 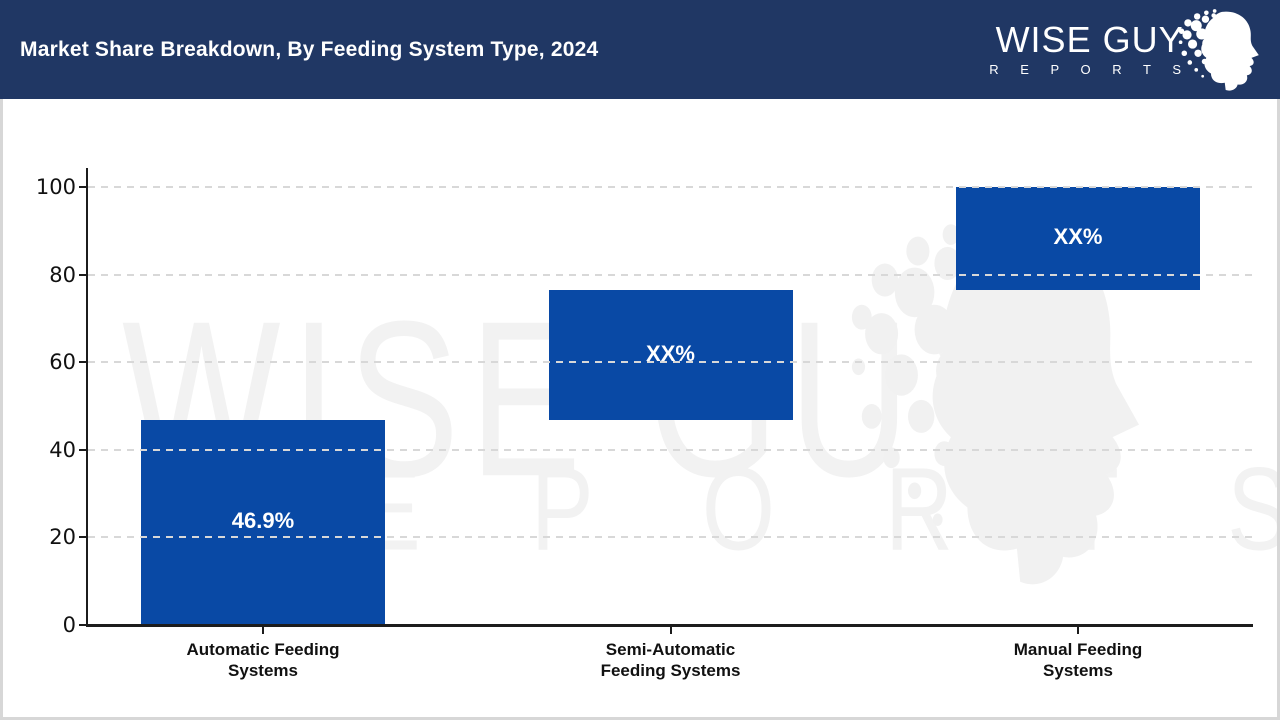 What do you see at coordinates (263, 660) in the screenshot?
I see `x-category-label-automatic-feeding: Automatic Feeding Systems` at bounding box center [263, 660].